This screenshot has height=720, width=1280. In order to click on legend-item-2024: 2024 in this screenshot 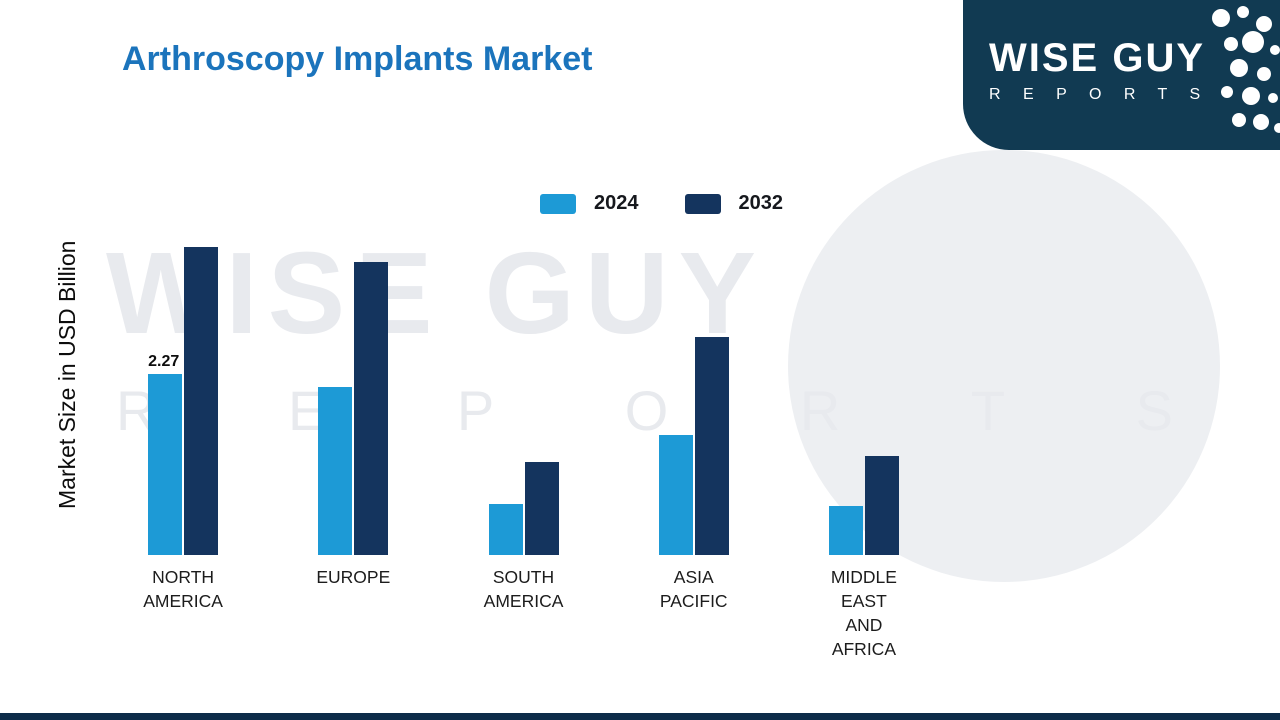, I will do `click(589, 203)`.